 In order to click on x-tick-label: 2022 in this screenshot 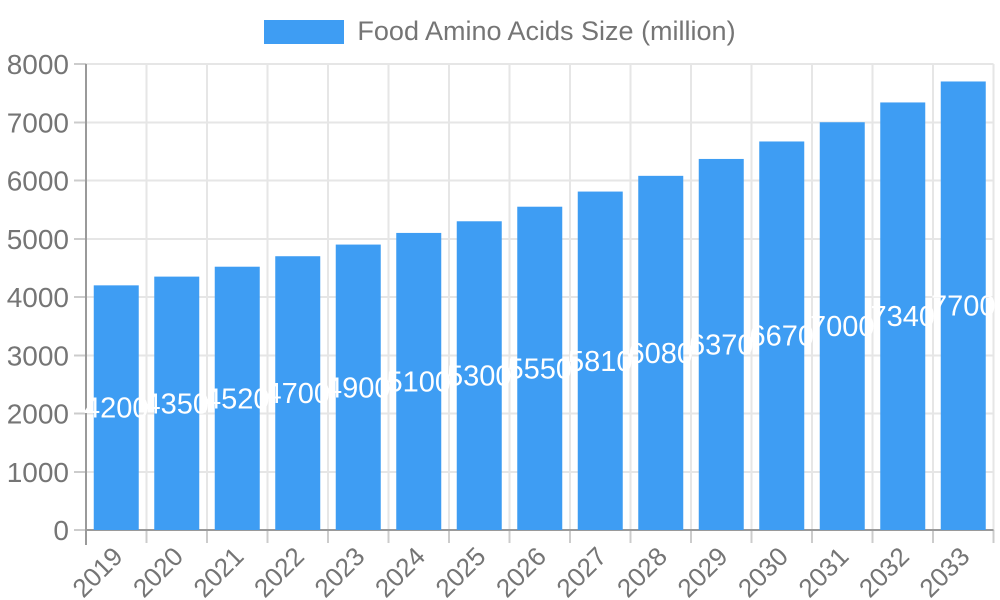, I will do `click(279, 570)`.